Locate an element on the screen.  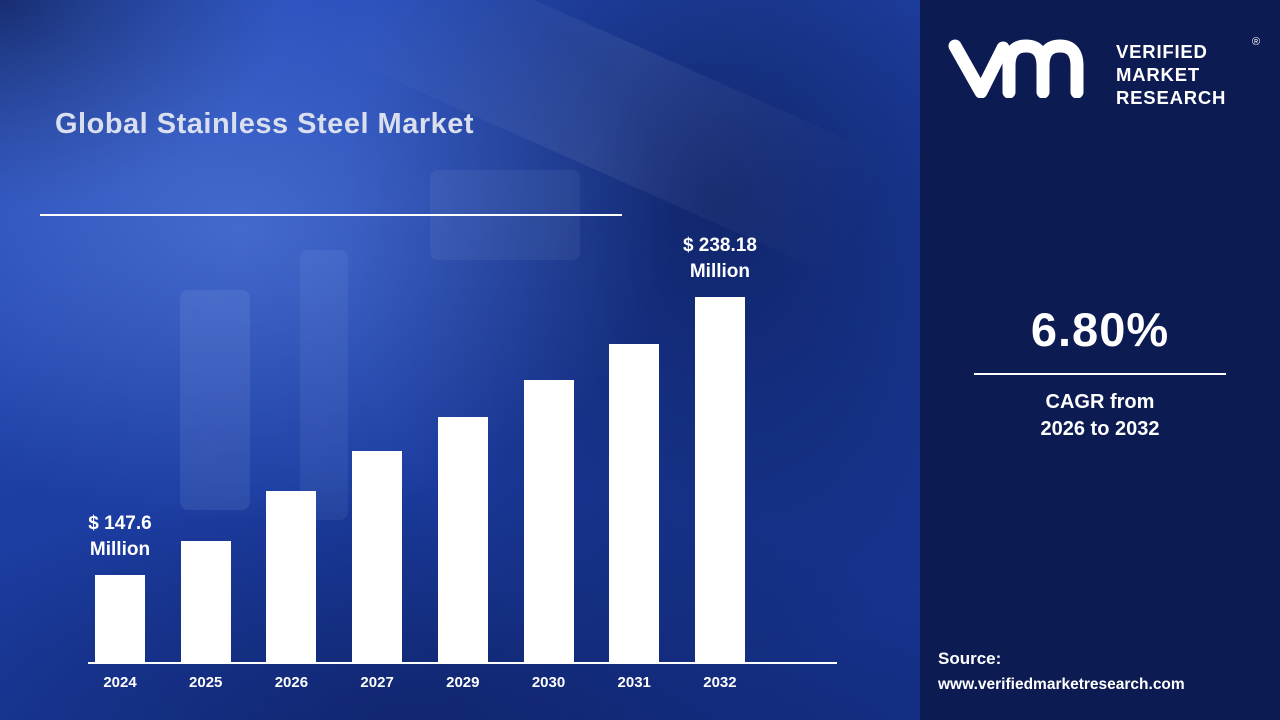
cagr-label-line: CAGR from is located at coordinates (1100, 402).